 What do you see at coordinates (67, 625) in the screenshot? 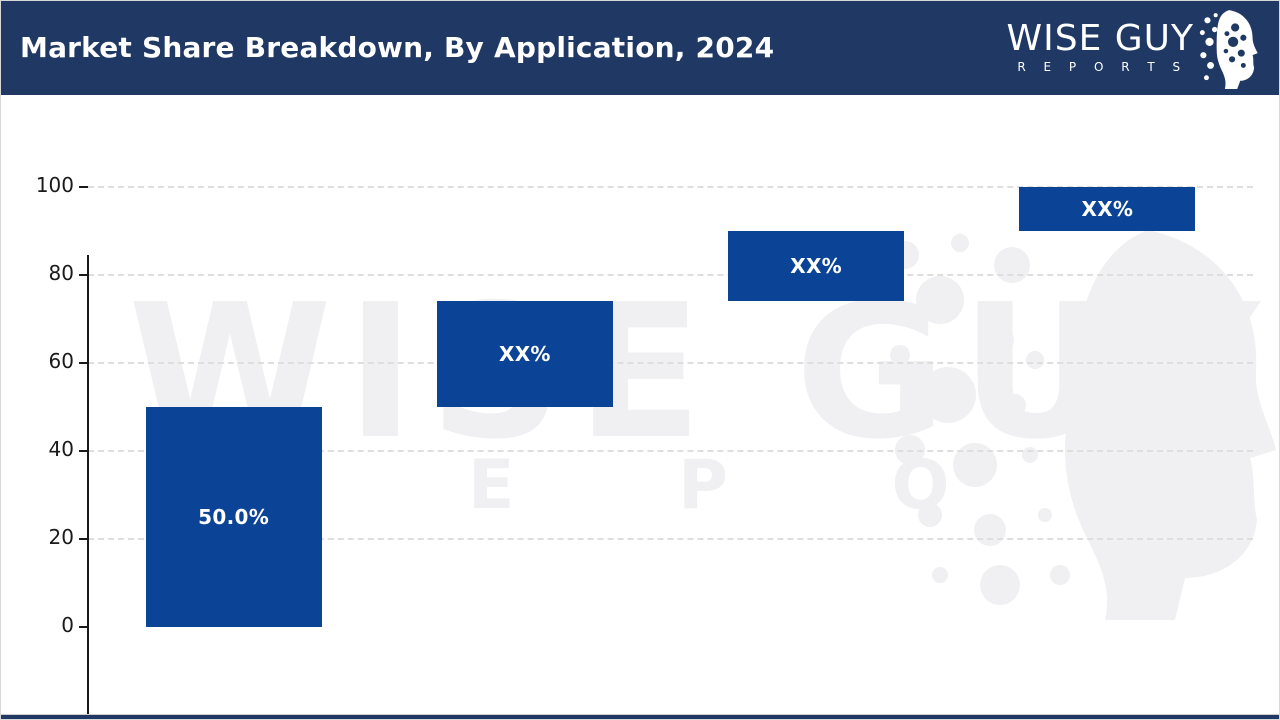
I see `y-axis-tick-label: 0` at bounding box center [67, 625].